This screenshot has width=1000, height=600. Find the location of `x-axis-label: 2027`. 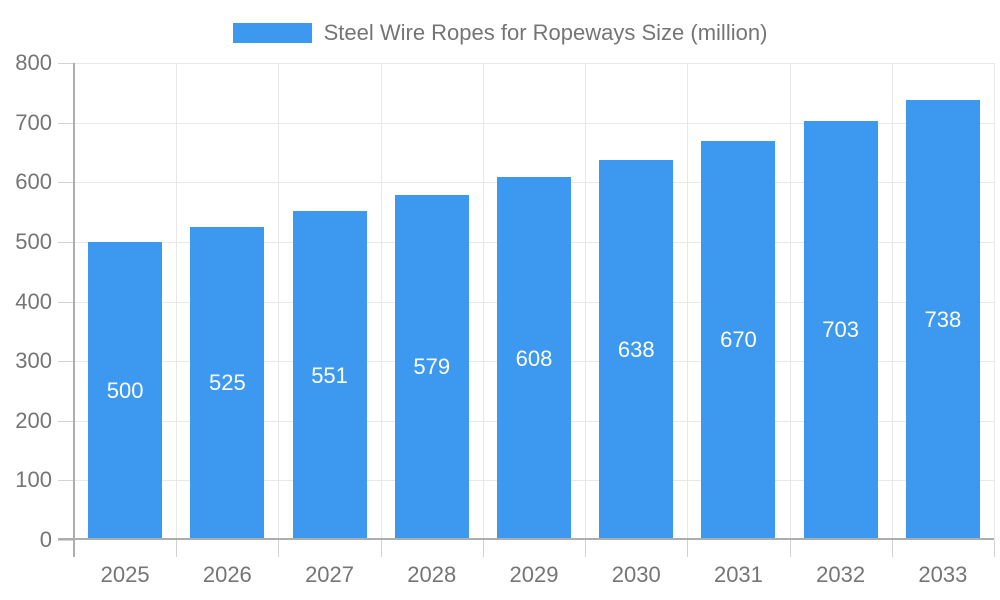

x-axis-label: 2027 is located at coordinates (330, 574).